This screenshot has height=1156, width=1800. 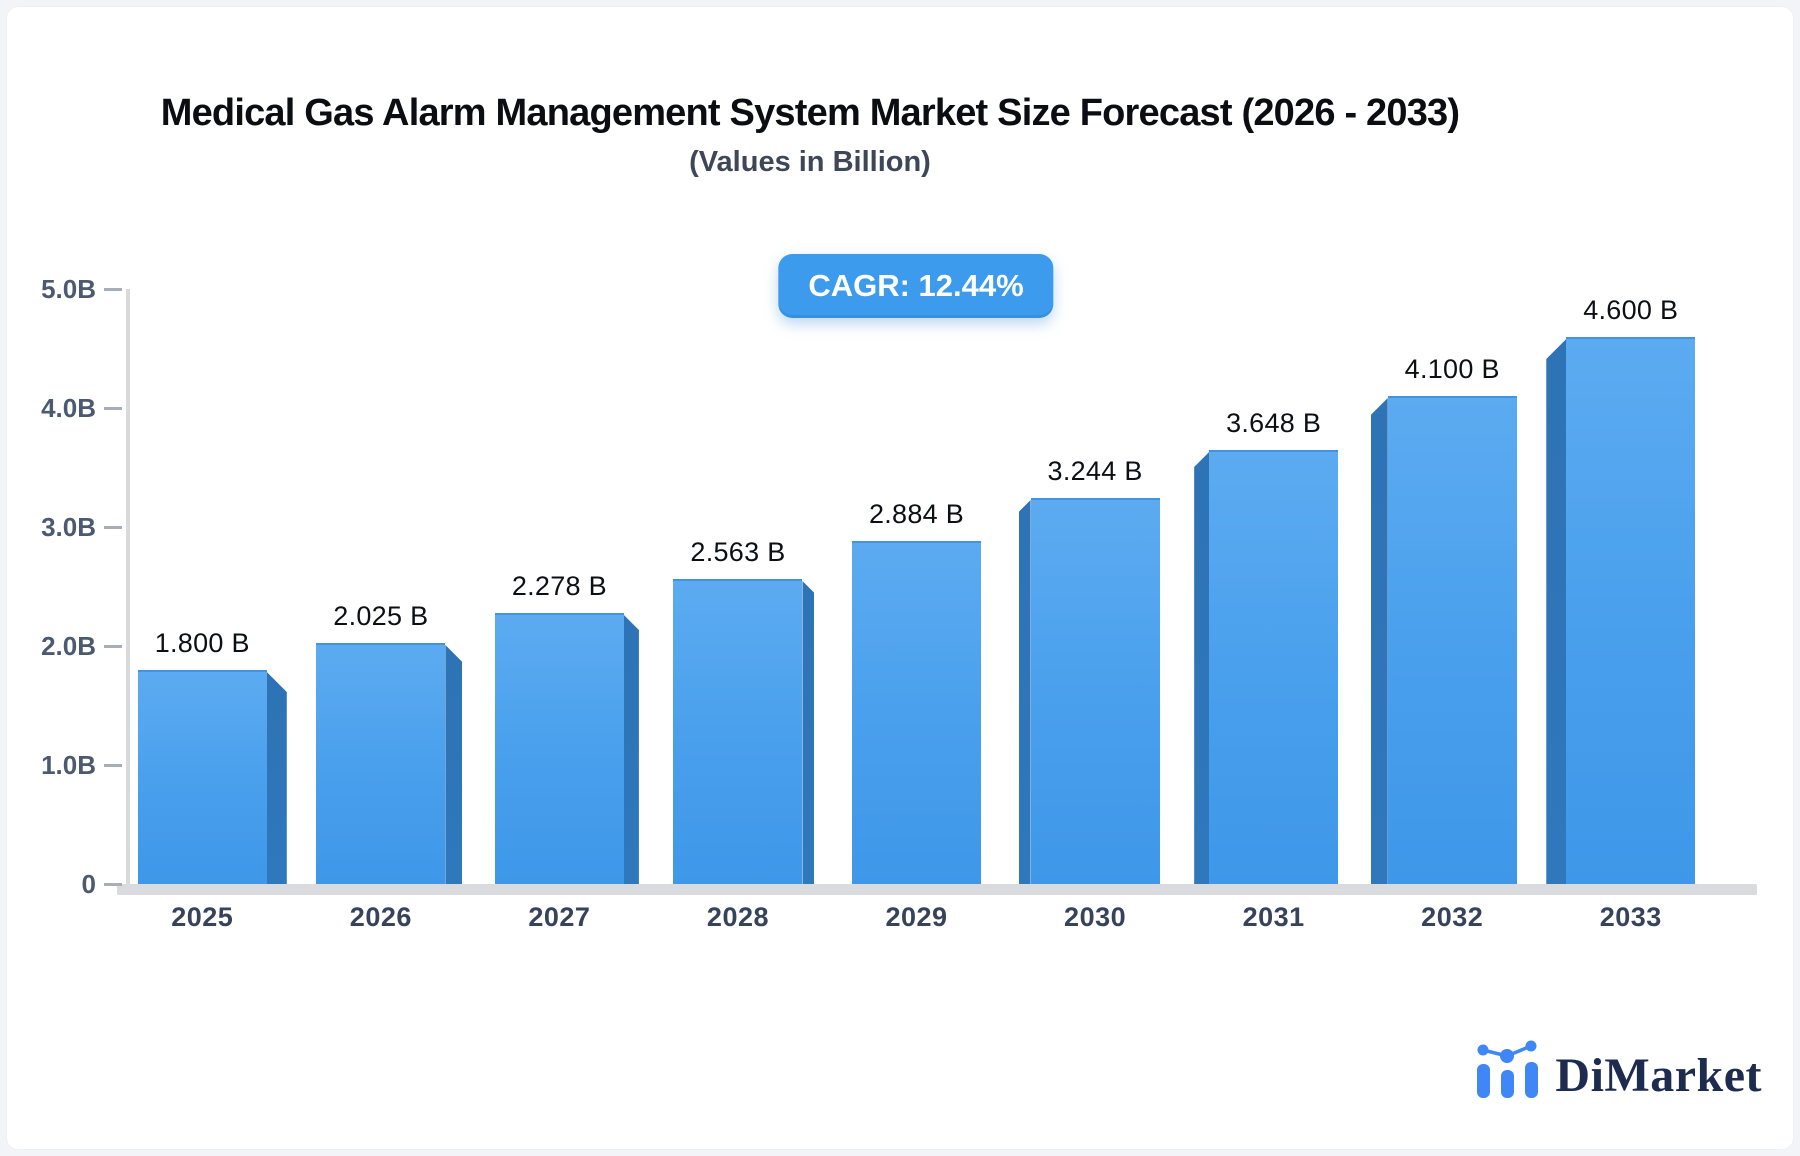 I want to click on bar-value-label: 2.563 B, so click(x=738, y=552).